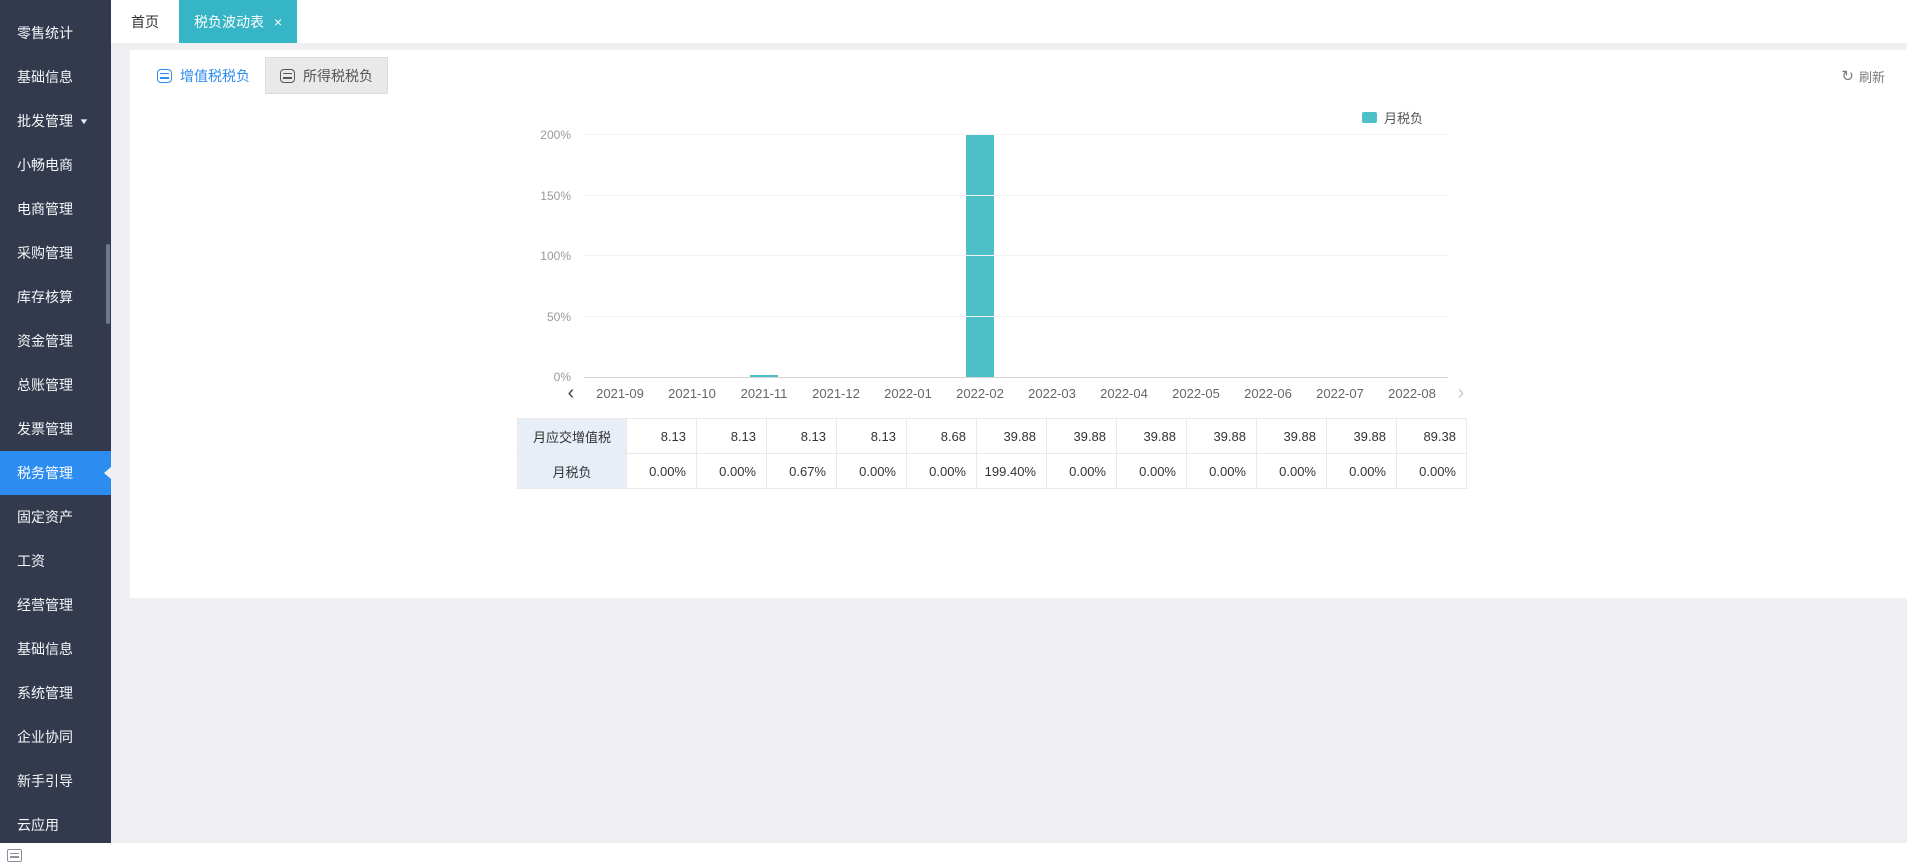 The height and width of the screenshot is (867, 1907). Describe the element at coordinates (55, 121) in the screenshot. I see `sidebar-item: 批发管理 ▼` at that location.